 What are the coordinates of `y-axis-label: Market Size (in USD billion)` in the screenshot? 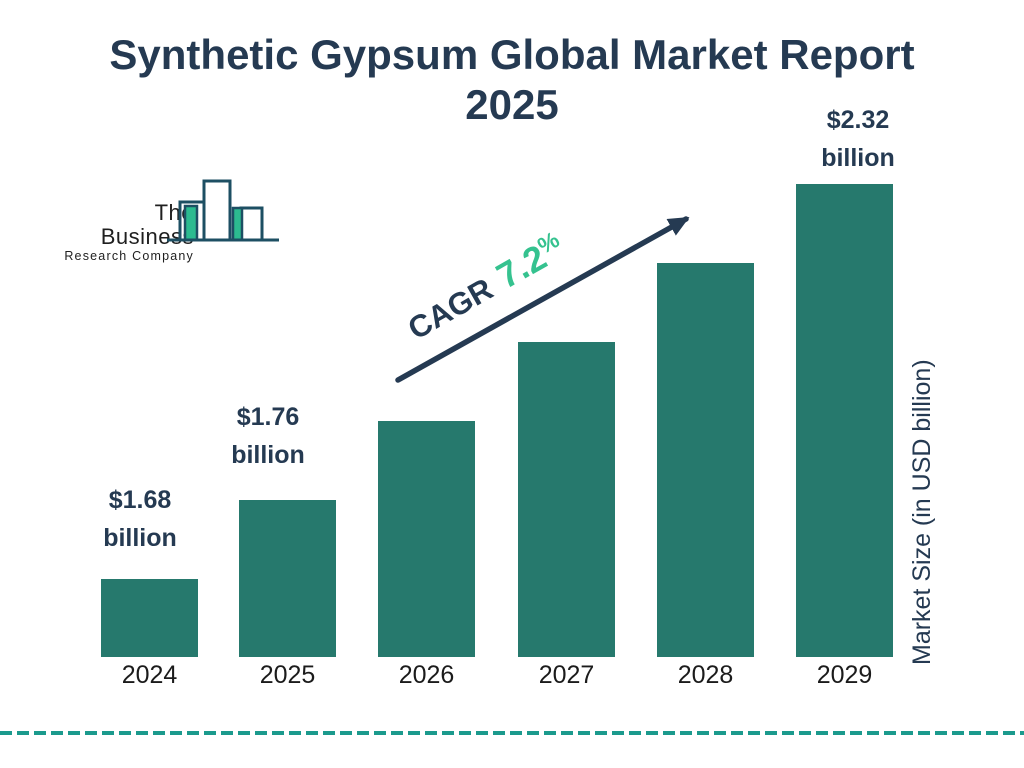 It's located at (922, 512).